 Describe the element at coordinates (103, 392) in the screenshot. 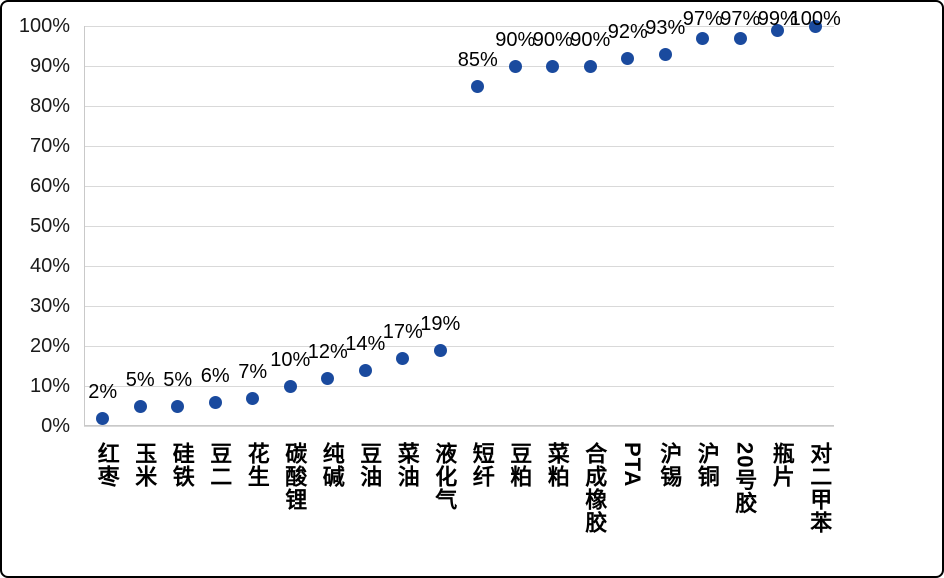

I see `data-label: 2%` at that location.